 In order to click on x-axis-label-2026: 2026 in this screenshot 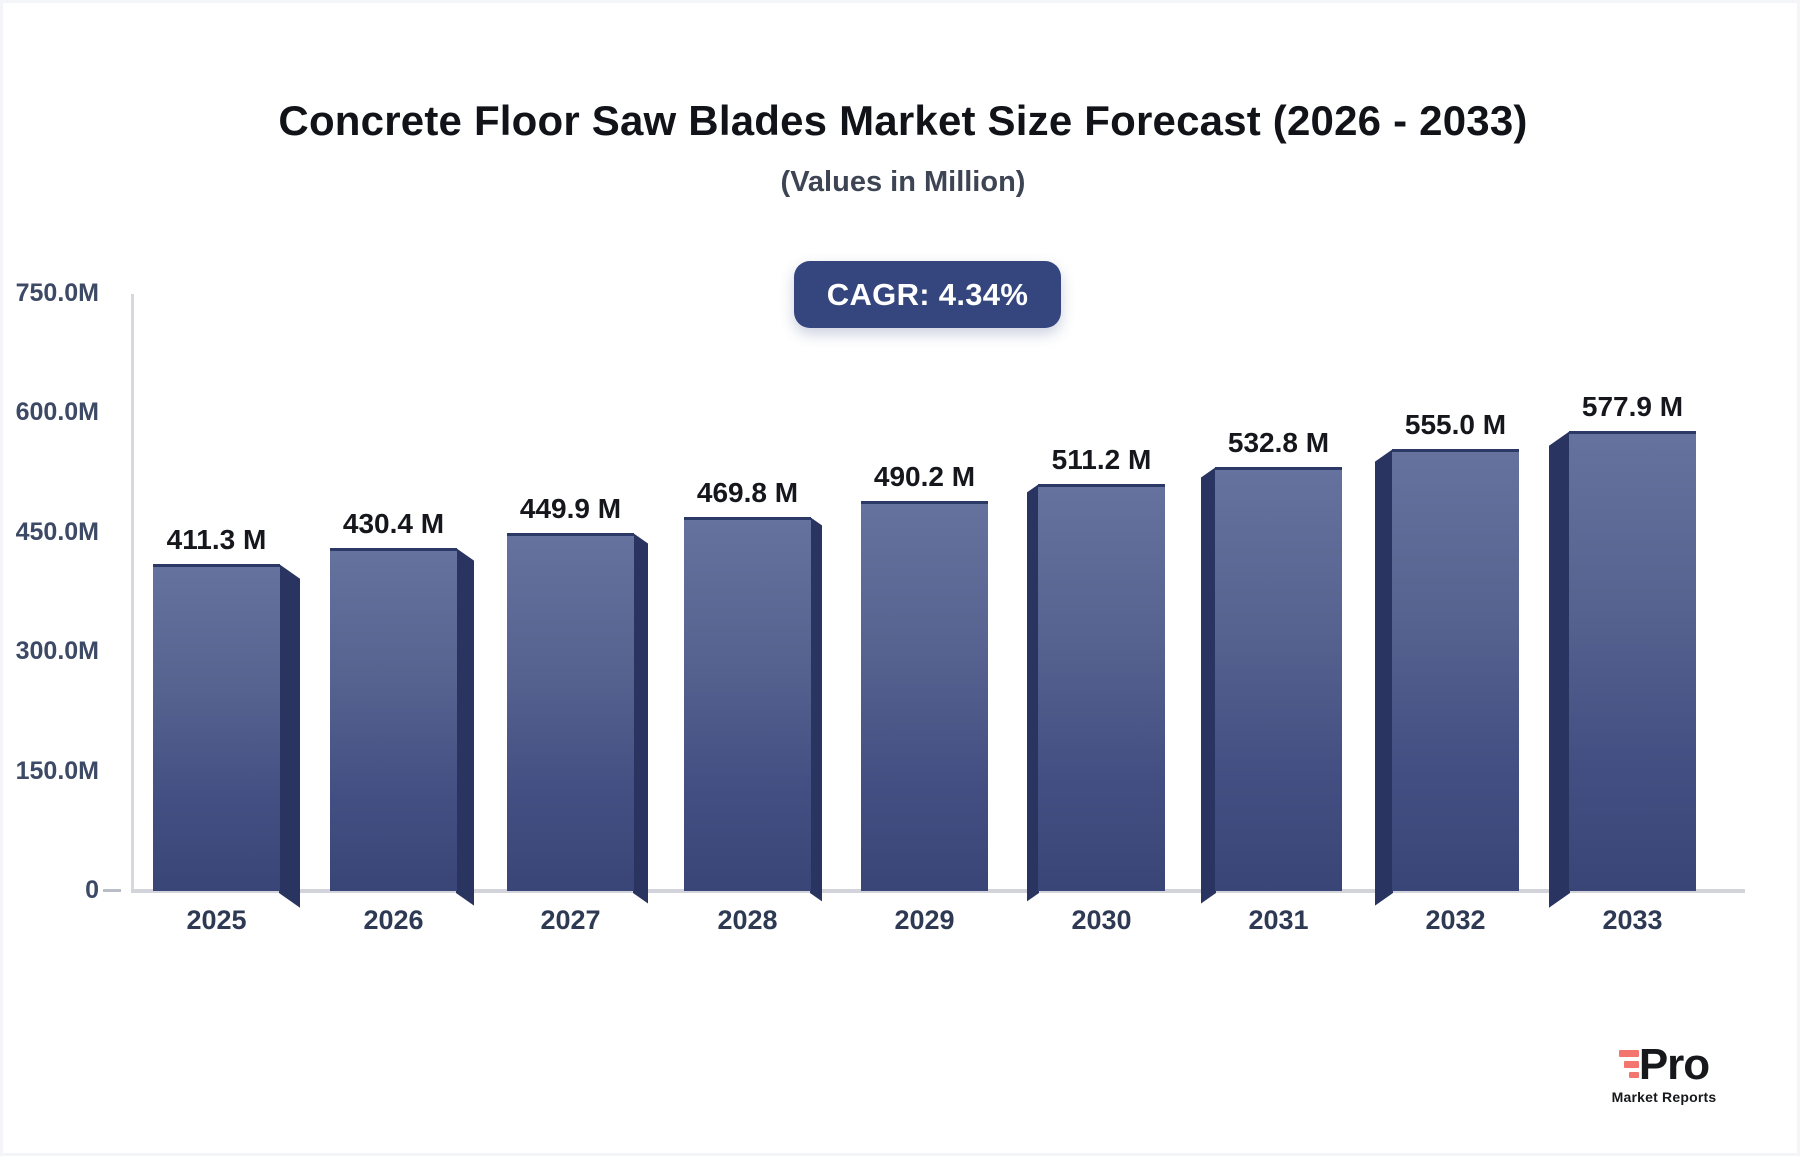, I will do `click(393, 920)`.